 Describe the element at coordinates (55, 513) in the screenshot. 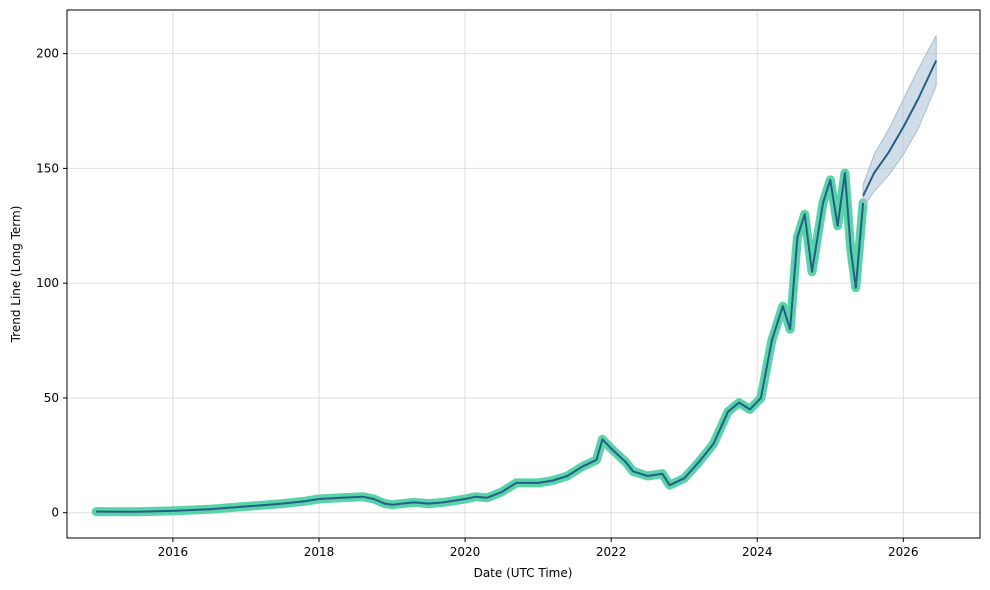

I see `y-tick-label: 0` at that location.